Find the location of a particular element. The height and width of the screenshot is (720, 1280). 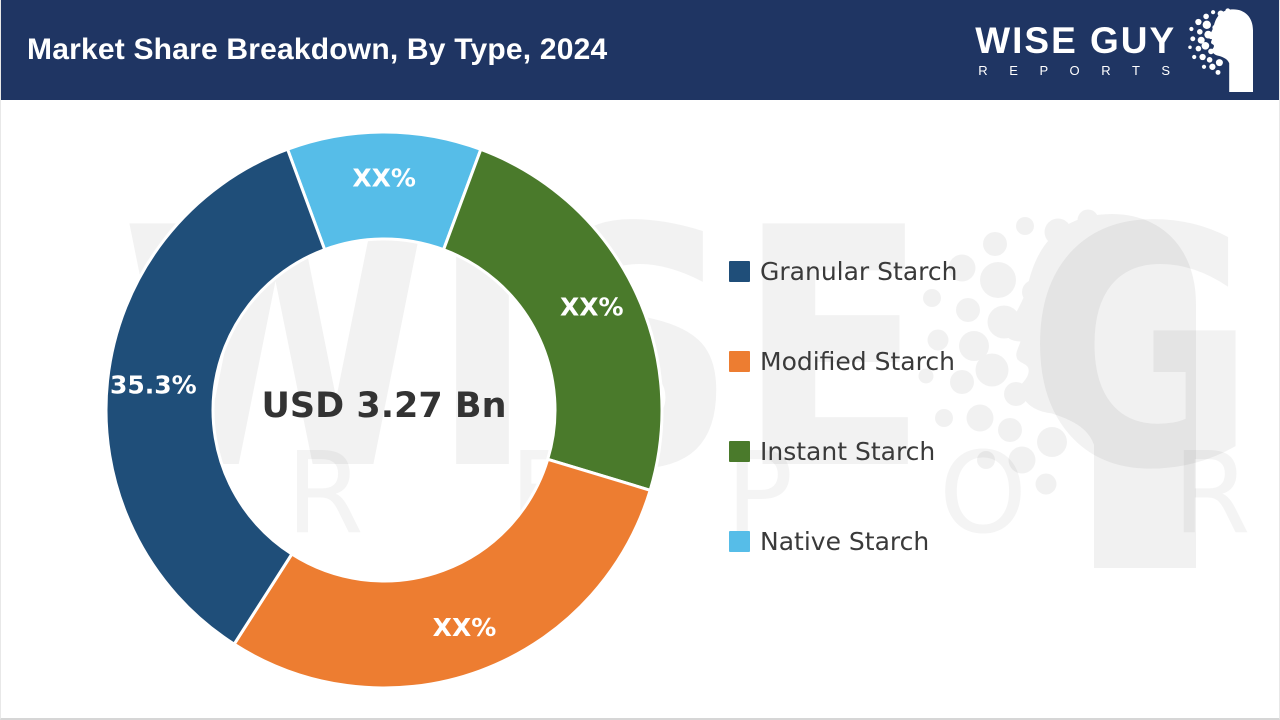

donut-segment-granular-starch is located at coordinates (215, 396).